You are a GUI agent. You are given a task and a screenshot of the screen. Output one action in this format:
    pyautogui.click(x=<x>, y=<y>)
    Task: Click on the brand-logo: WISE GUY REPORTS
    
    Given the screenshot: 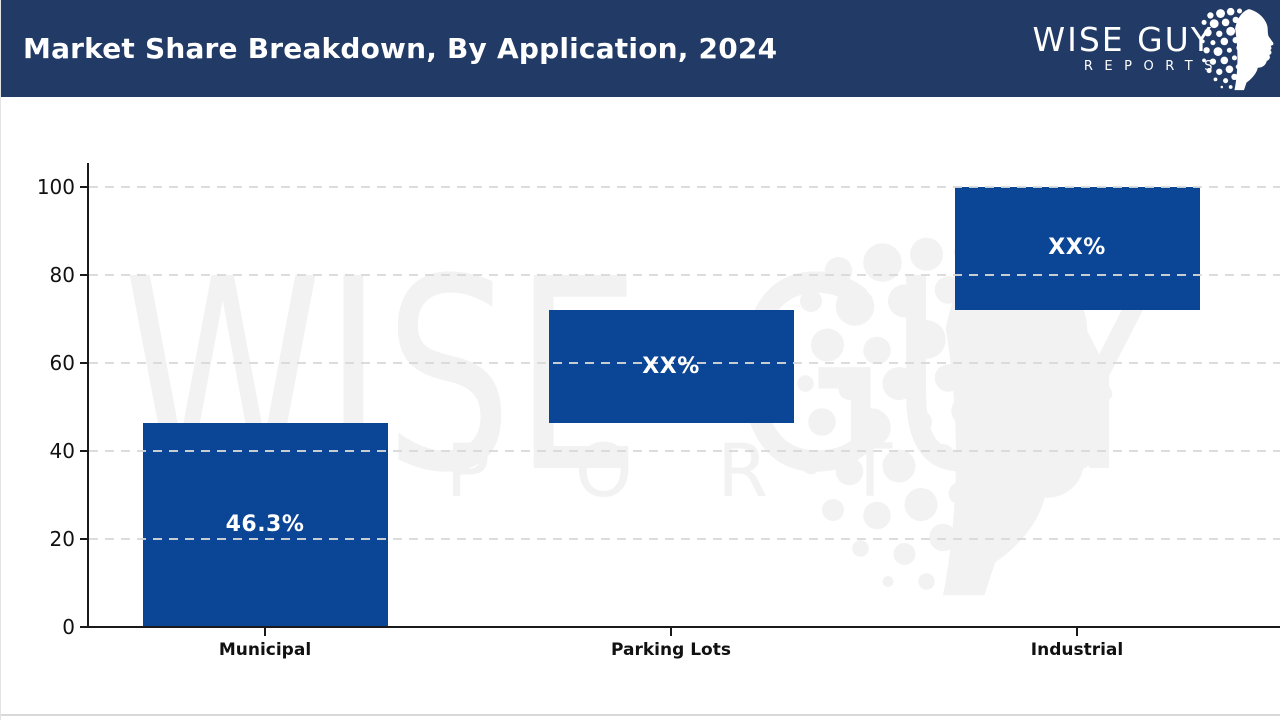 What is the action you would take?
    pyautogui.click(x=1153, y=48)
    